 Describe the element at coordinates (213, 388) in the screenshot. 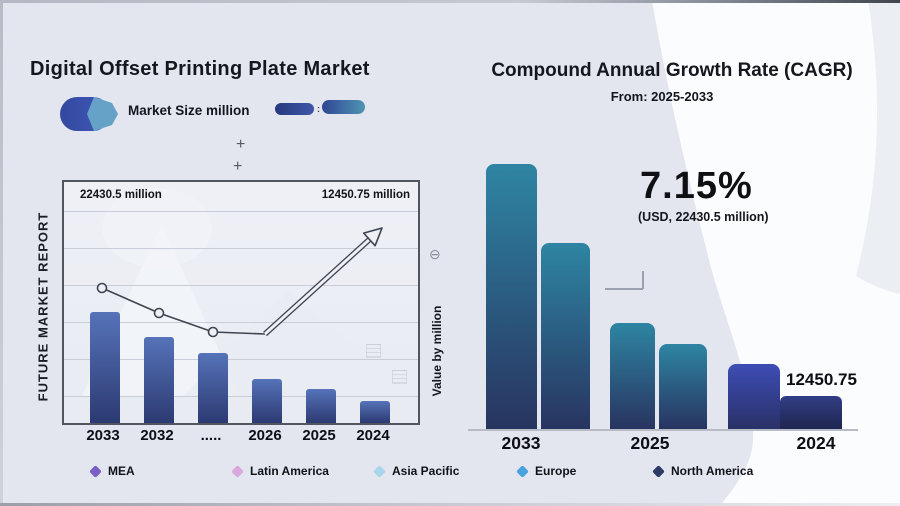

I see `bar-dots` at that location.